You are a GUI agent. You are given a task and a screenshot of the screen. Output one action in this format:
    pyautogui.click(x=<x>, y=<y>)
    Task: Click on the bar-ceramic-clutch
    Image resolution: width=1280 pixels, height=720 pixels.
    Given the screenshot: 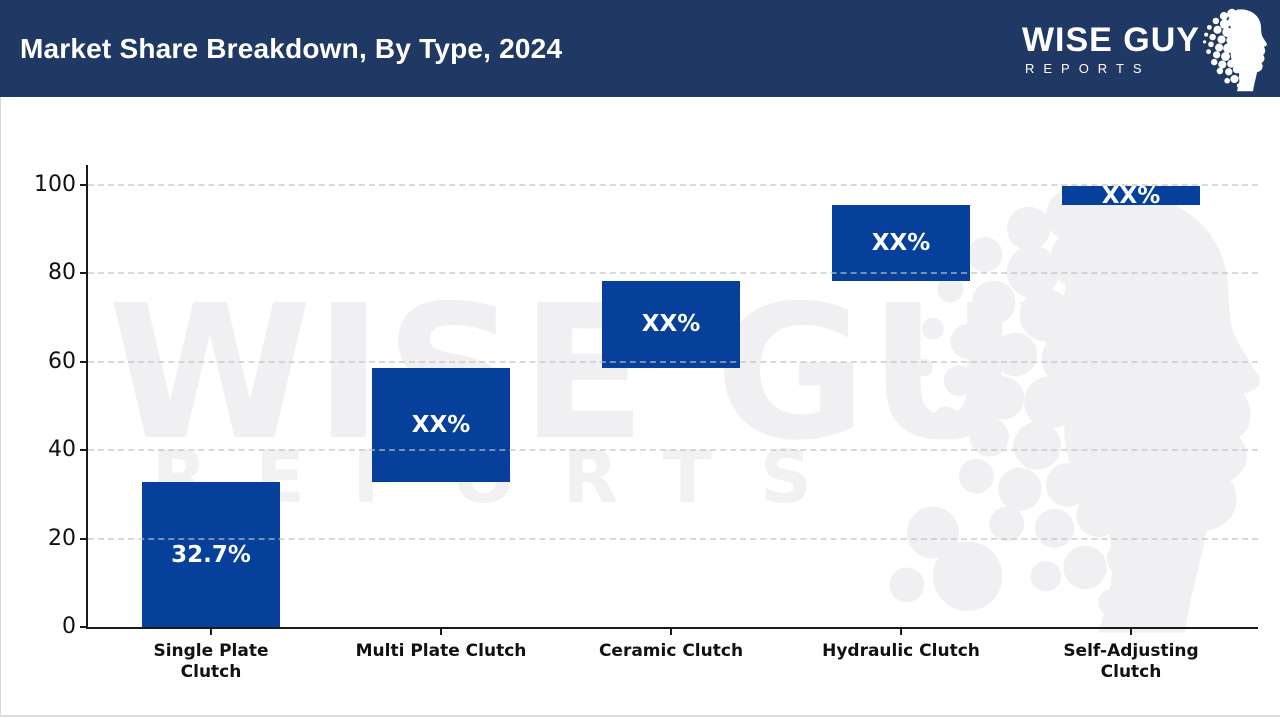 What is the action you would take?
    pyautogui.click(x=671, y=324)
    